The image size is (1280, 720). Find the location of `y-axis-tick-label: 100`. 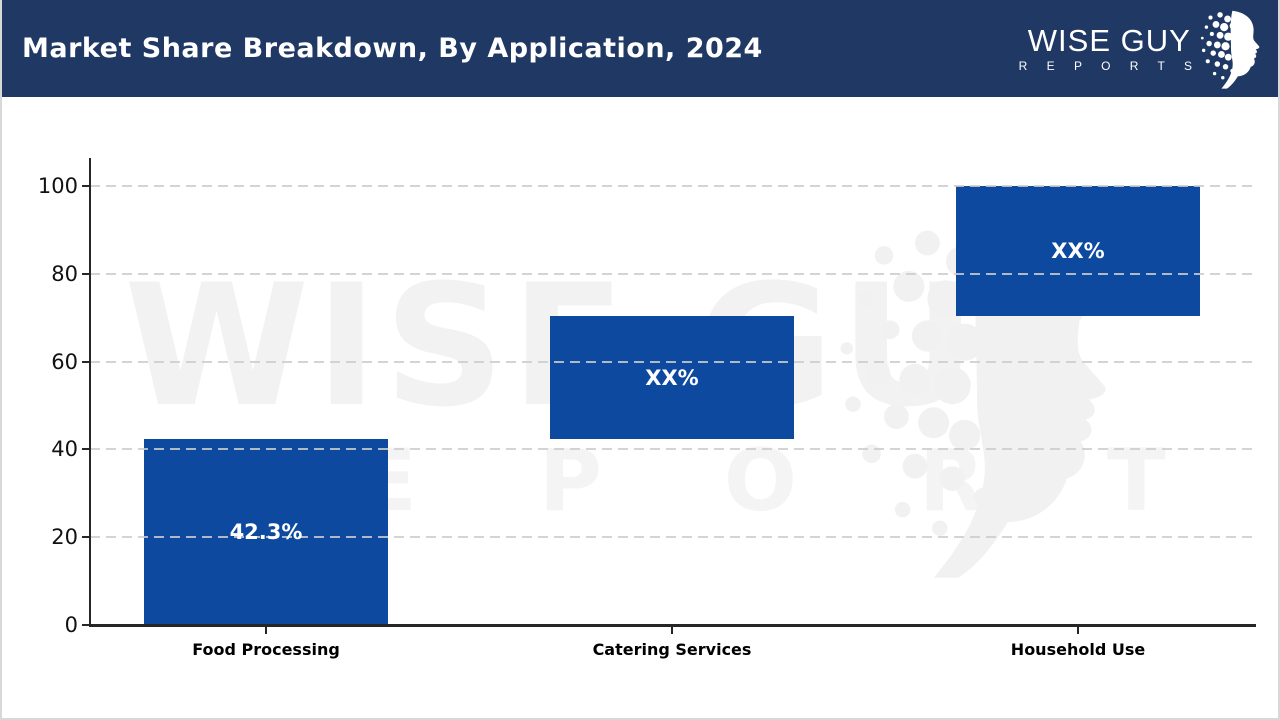

y-axis-tick-label: 100 is located at coordinates (57, 186).